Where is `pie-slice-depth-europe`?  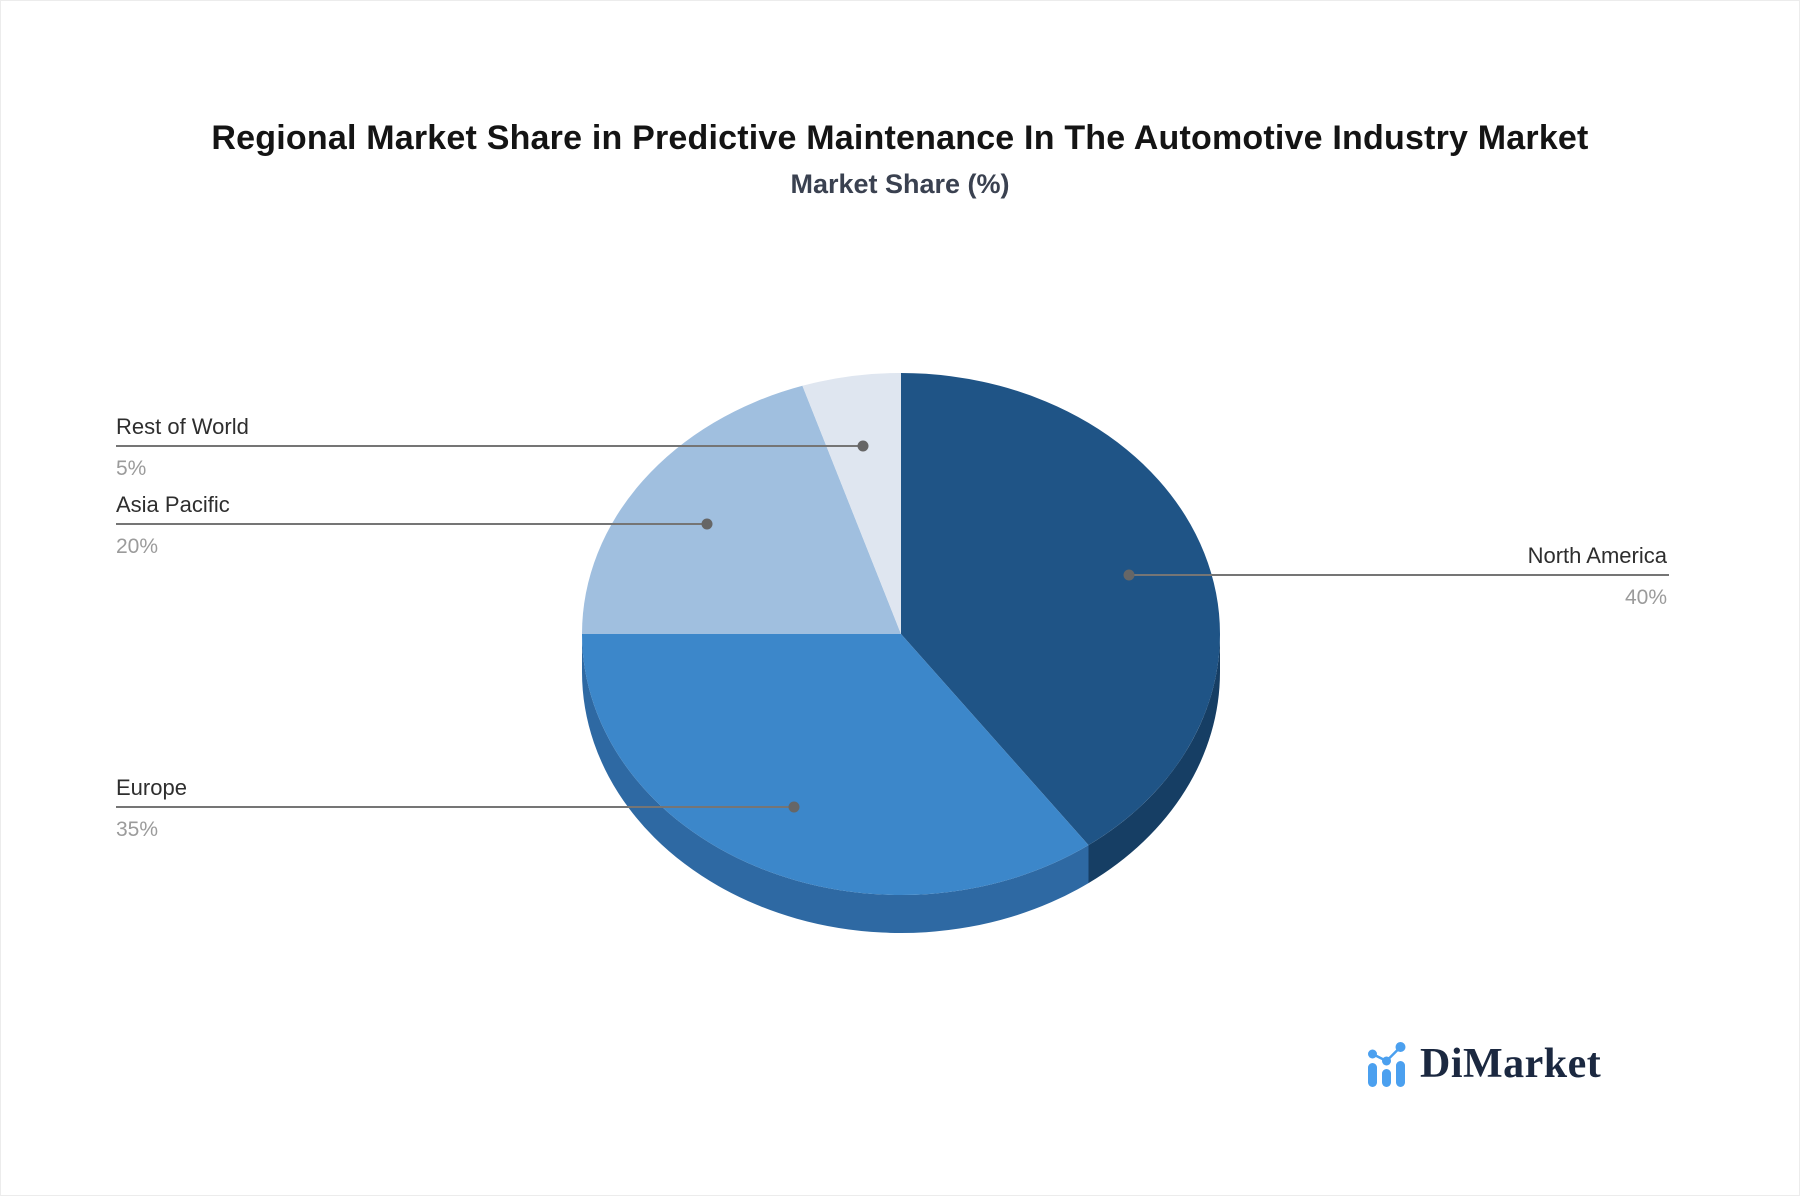
pie-slice-depth-europe is located at coordinates (835, 783).